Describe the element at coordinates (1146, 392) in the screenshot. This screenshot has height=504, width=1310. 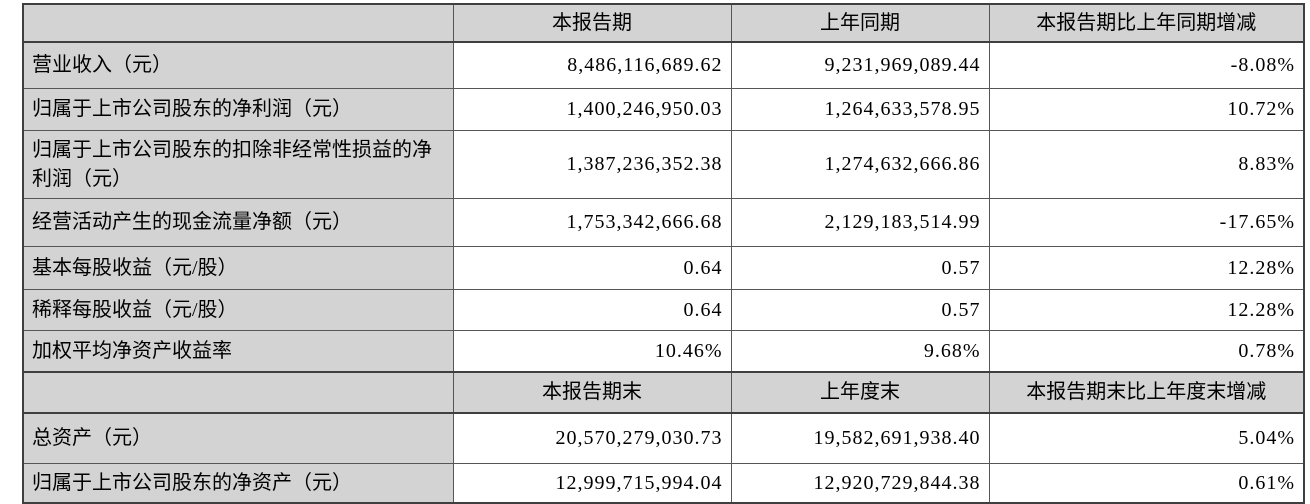
I see `header-period-end-change: 本报告期末比上年度末增减` at that location.